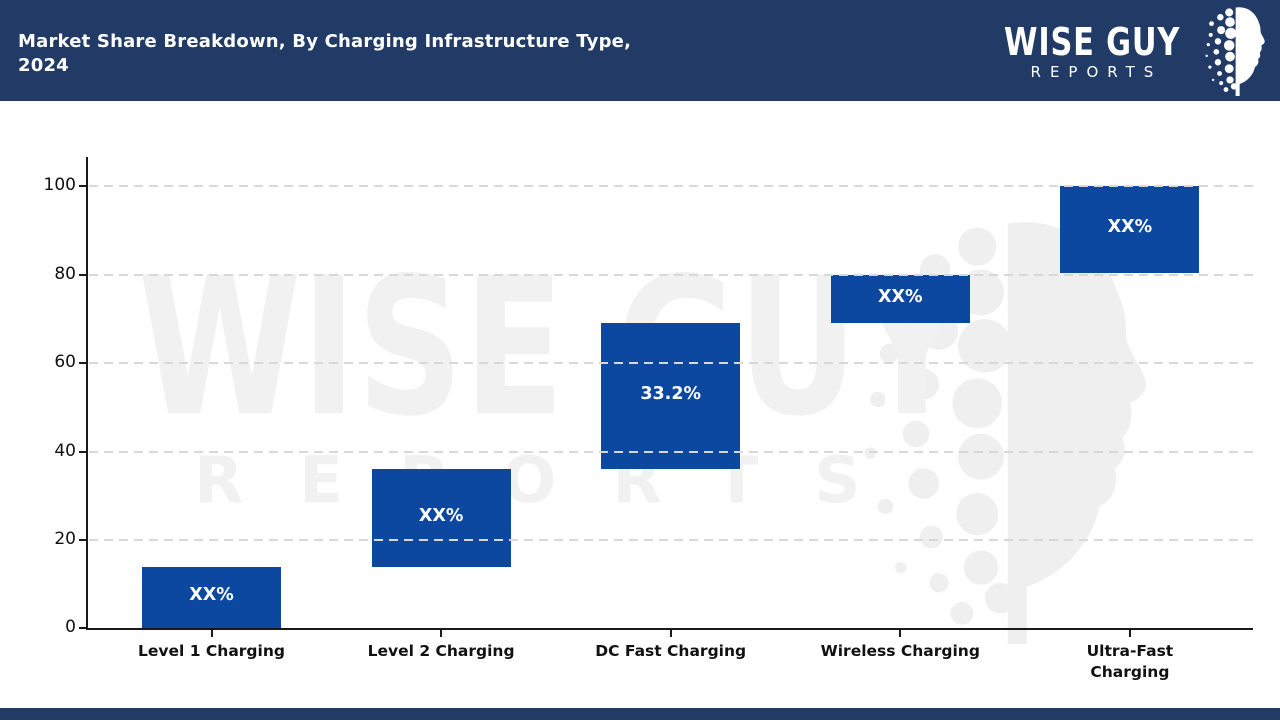  I want to click on bar-value-label-wireless-charging: XX%, so click(900, 296).